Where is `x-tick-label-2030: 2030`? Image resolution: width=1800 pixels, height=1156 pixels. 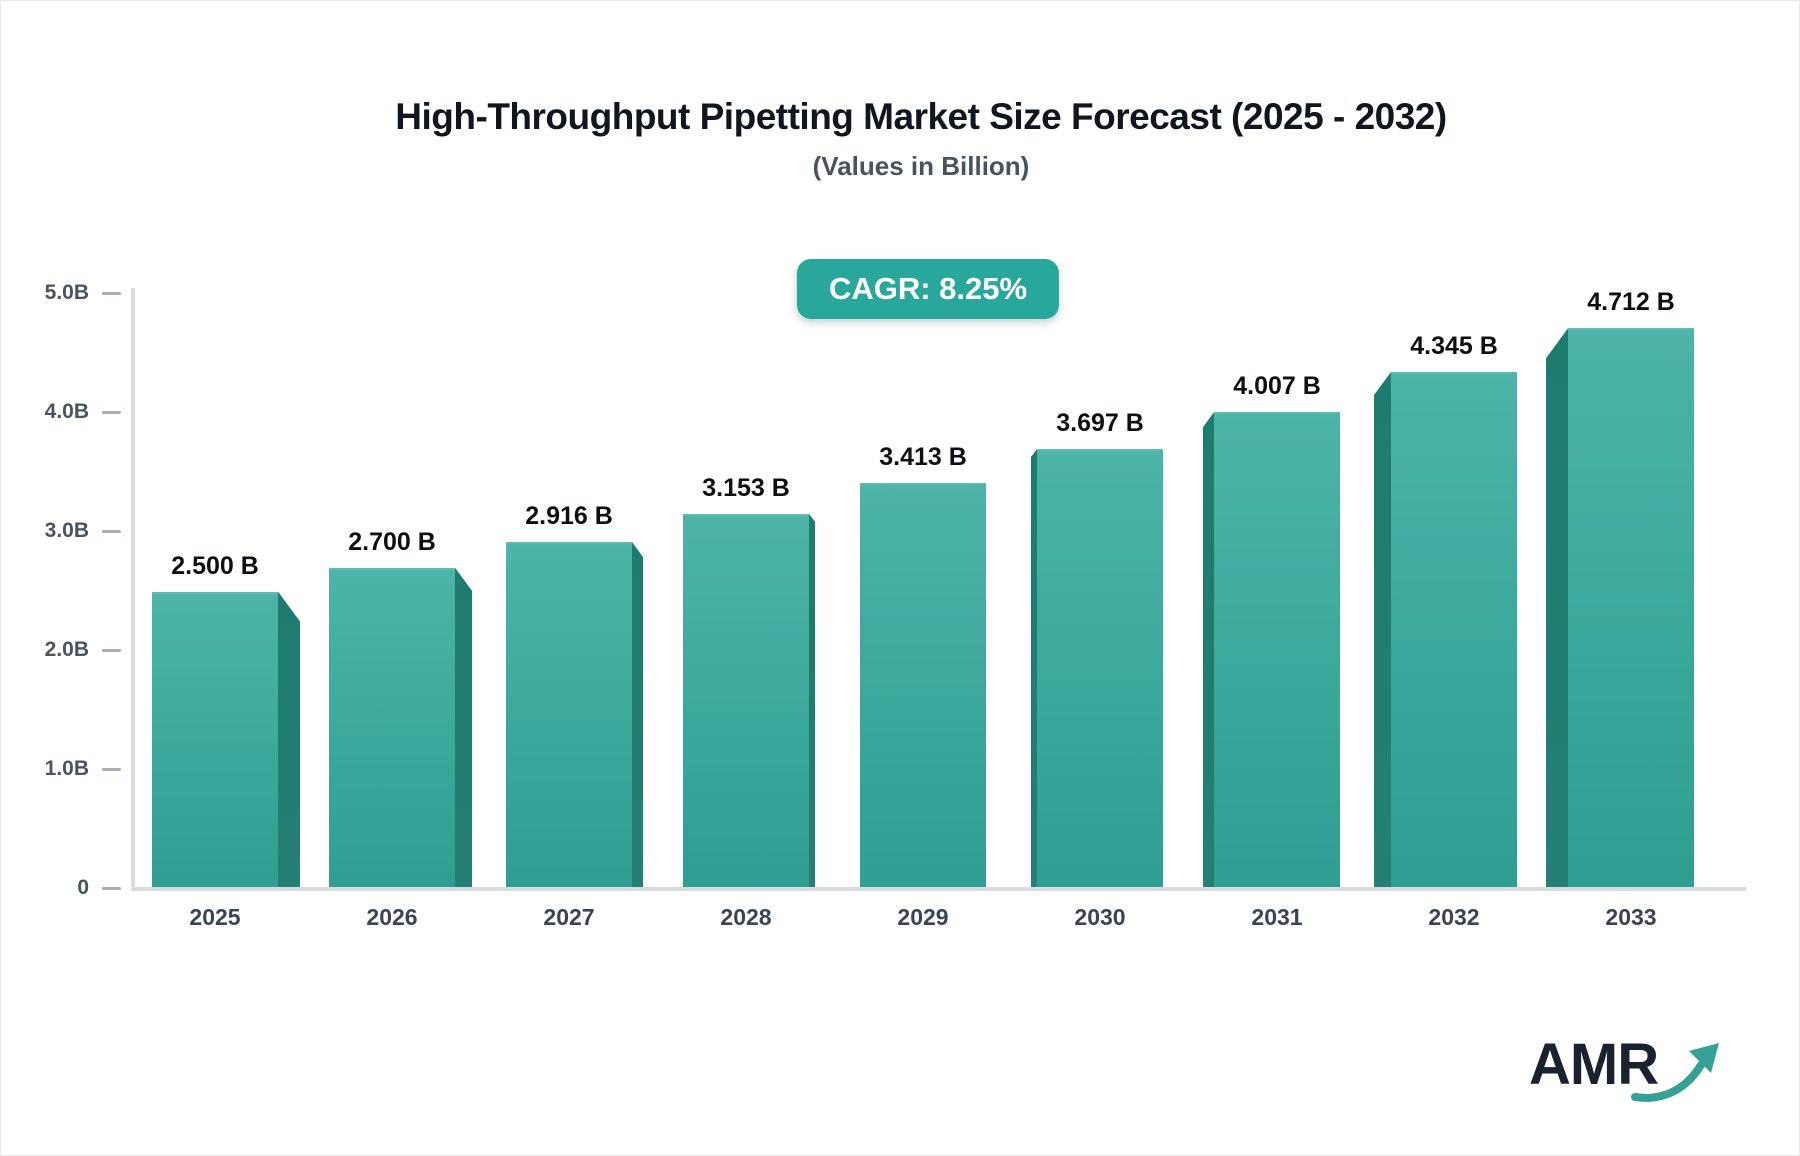 x-tick-label-2030: 2030 is located at coordinates (1100, 917).